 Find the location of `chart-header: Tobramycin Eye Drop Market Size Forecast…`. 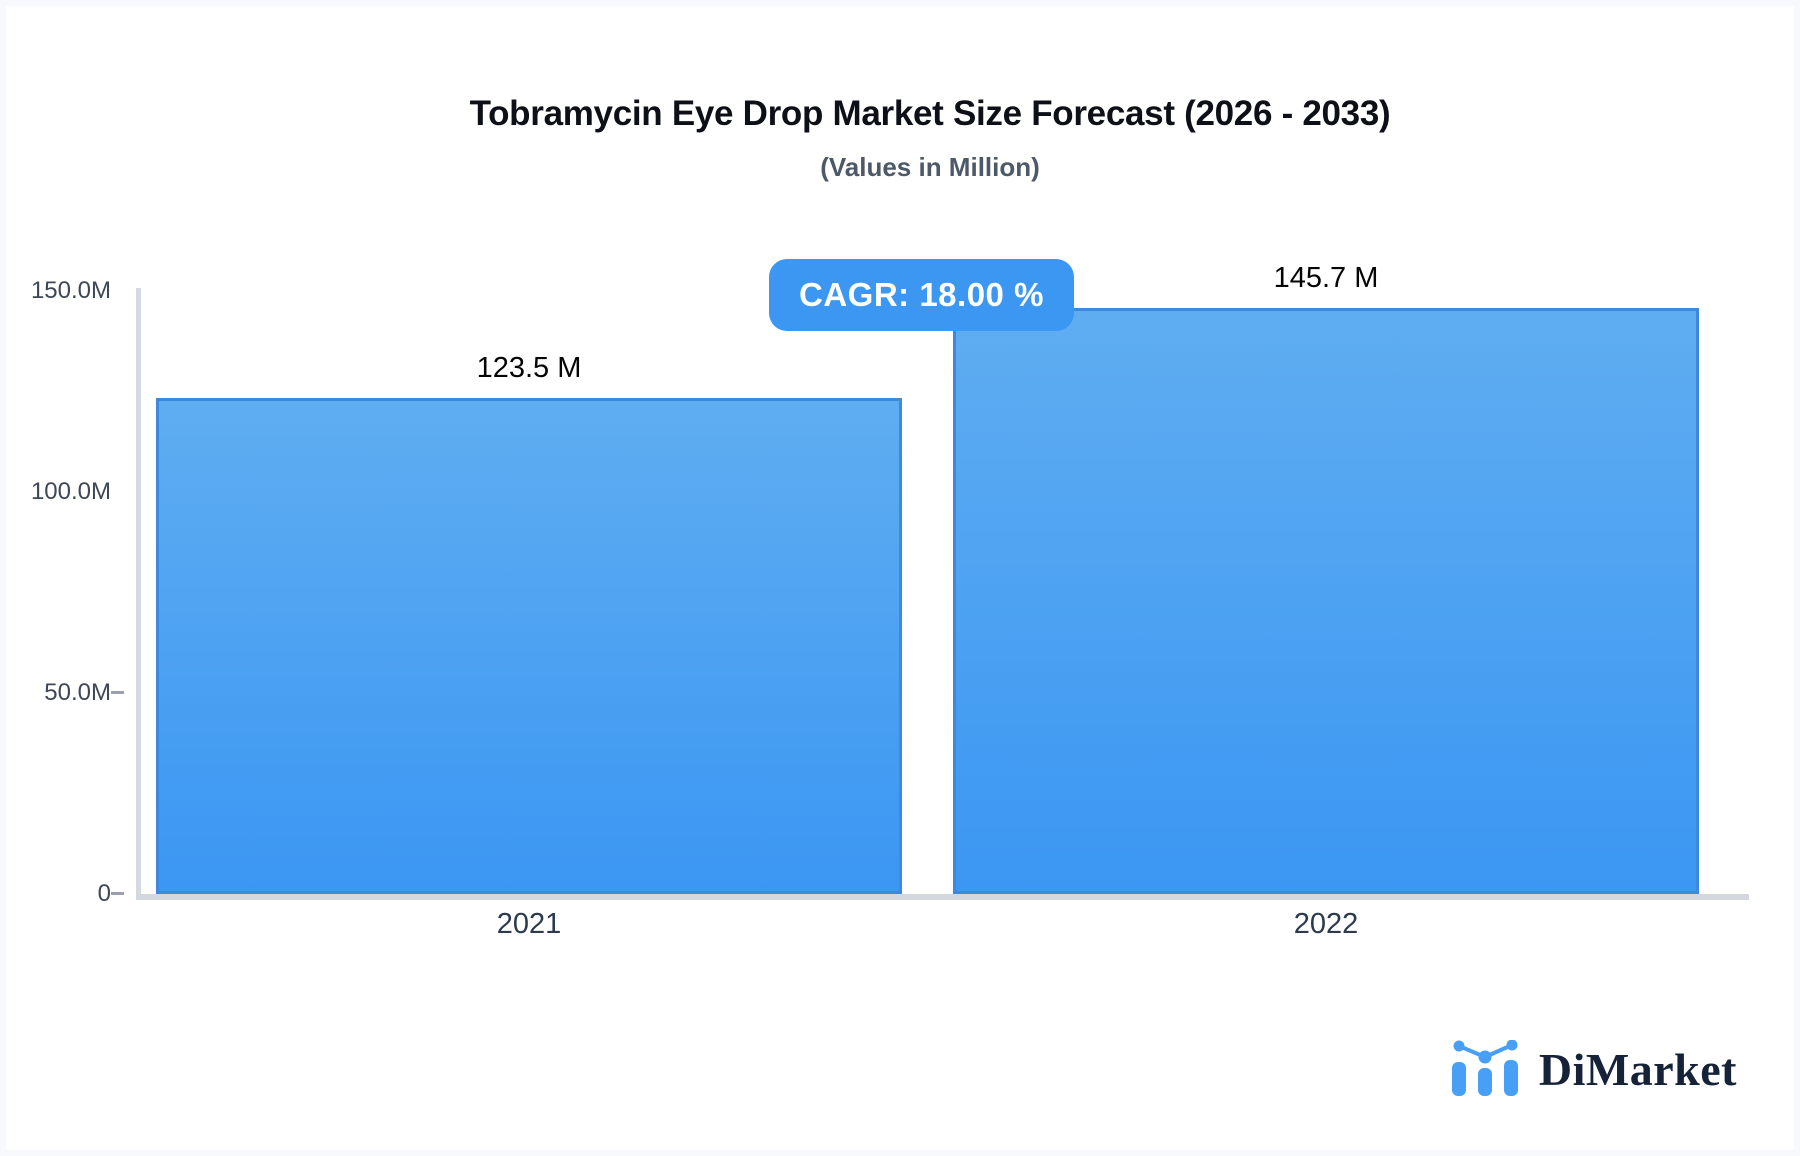

chart-header: Tobramycin Eye Drop Market Size Forecast… is located at coordinates (930, 138).